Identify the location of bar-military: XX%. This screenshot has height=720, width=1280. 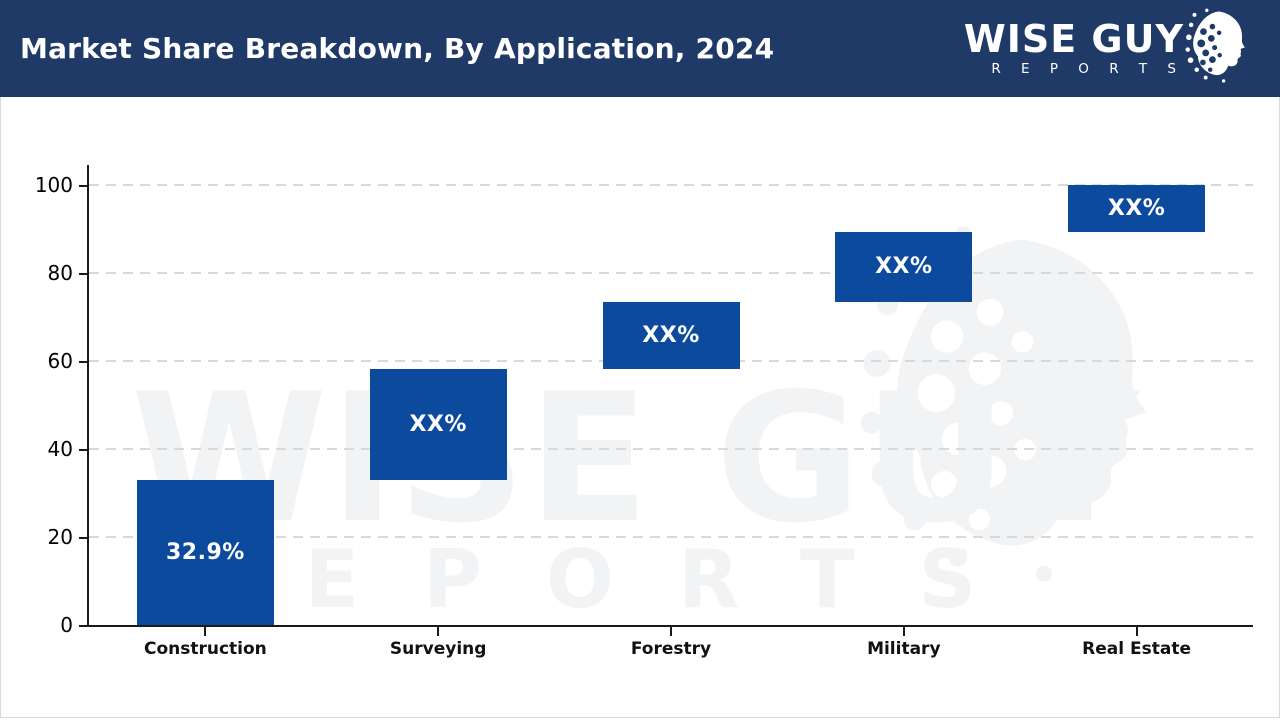
(904, 267).